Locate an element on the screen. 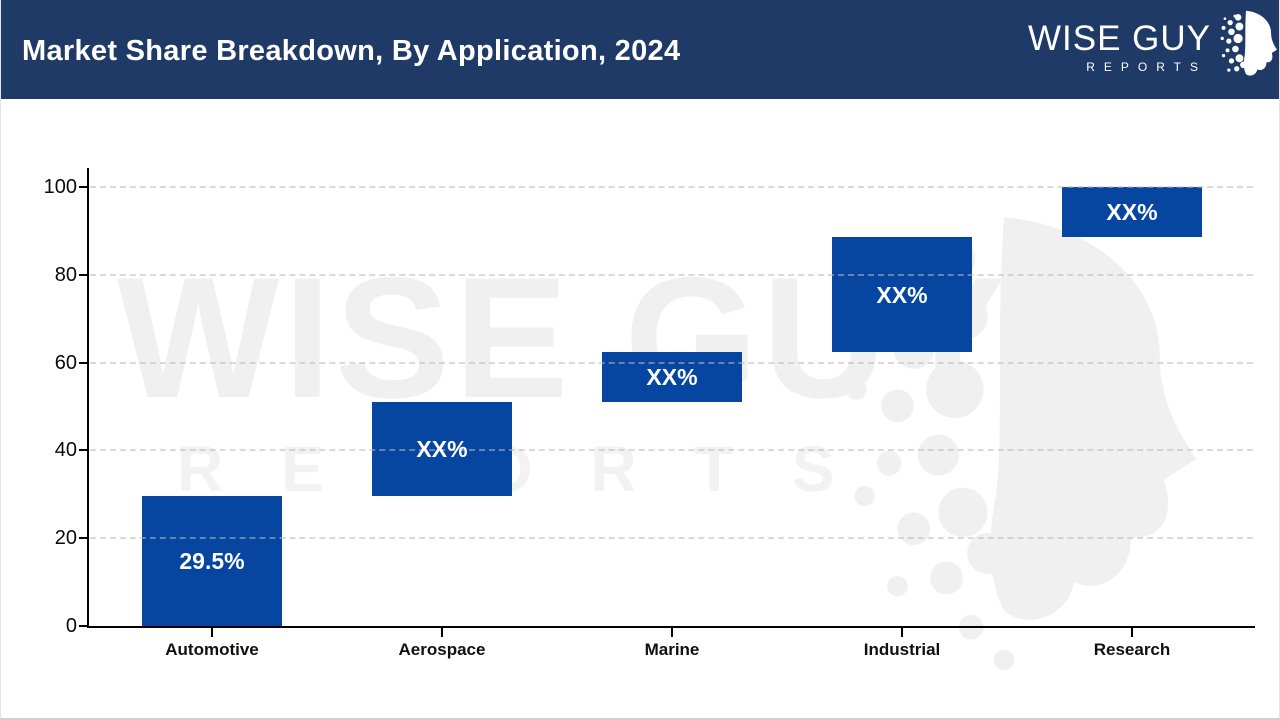  bar-value-label-industrial: XX% is located at coordinates (902, 294).